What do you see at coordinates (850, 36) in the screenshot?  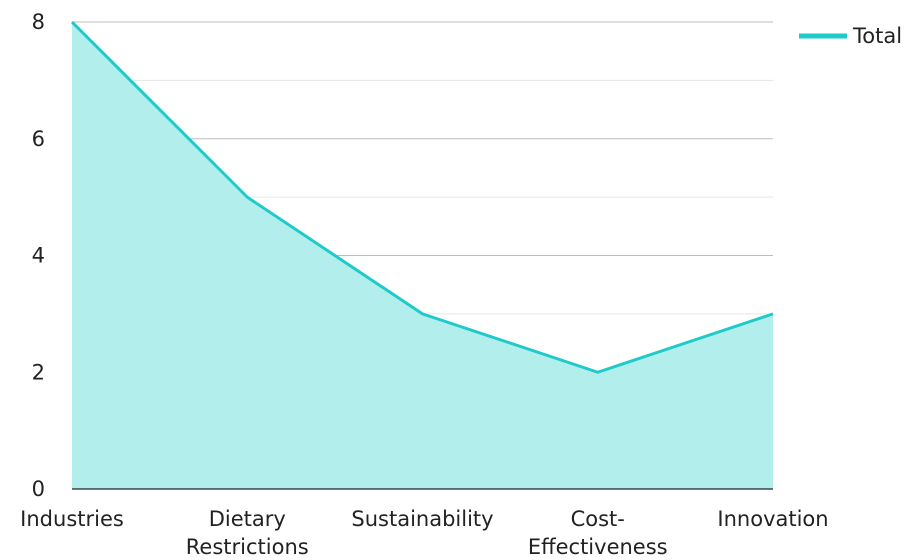 I see `legend: Total` at bounding box center [850, 36].